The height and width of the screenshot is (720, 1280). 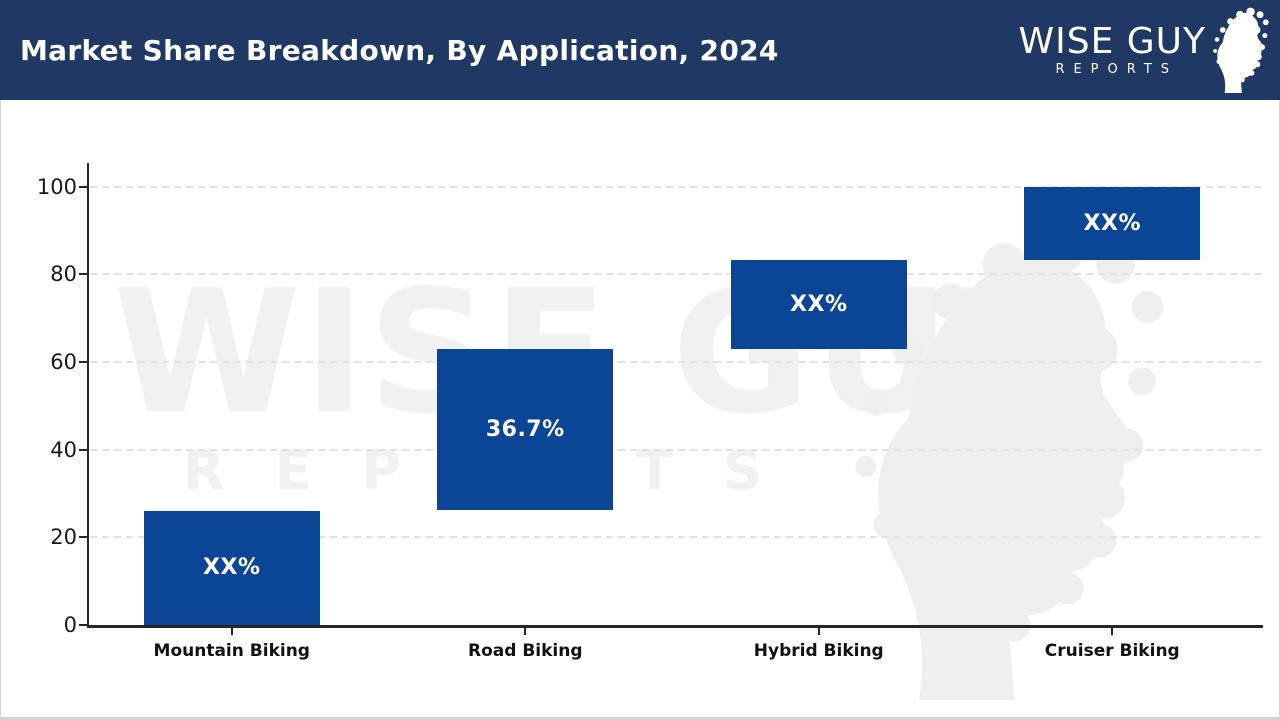 I want to click on category-label-cruiser-biking: Cruiser Biking, so click(x=1112, y=651).